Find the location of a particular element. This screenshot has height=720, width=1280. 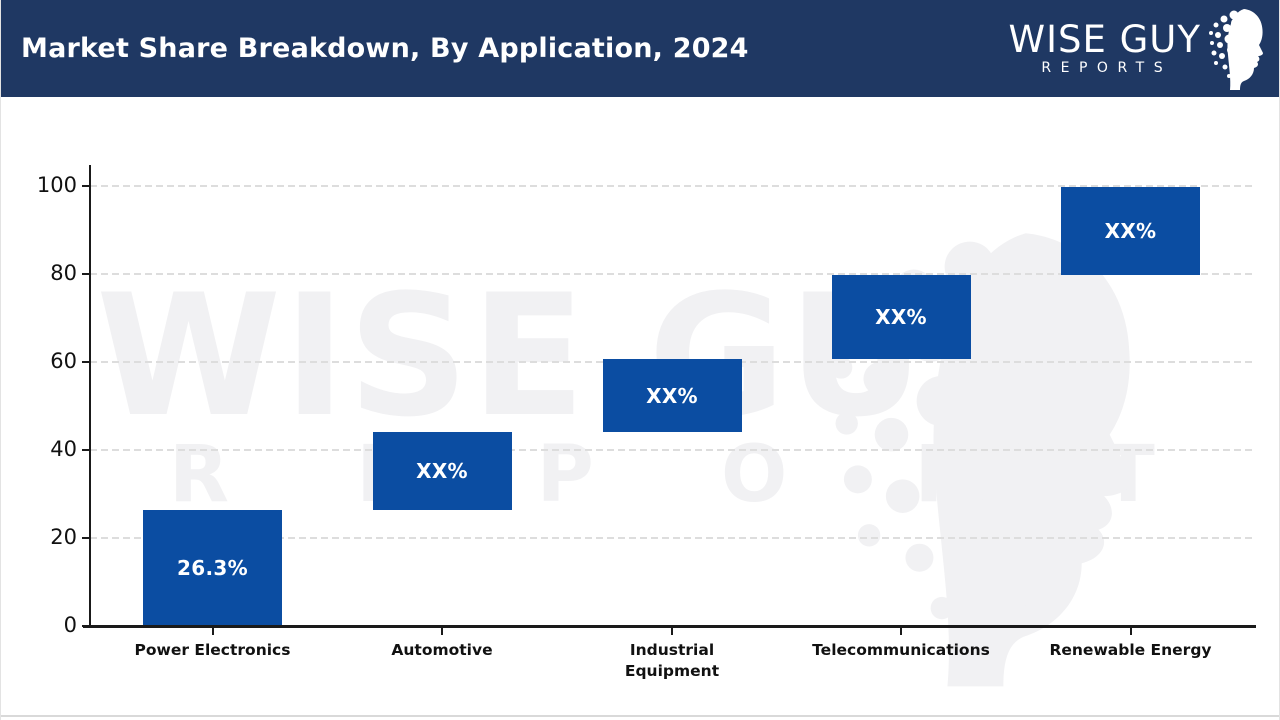

bar-automotive: XX% is located at coordinates (442, 471).